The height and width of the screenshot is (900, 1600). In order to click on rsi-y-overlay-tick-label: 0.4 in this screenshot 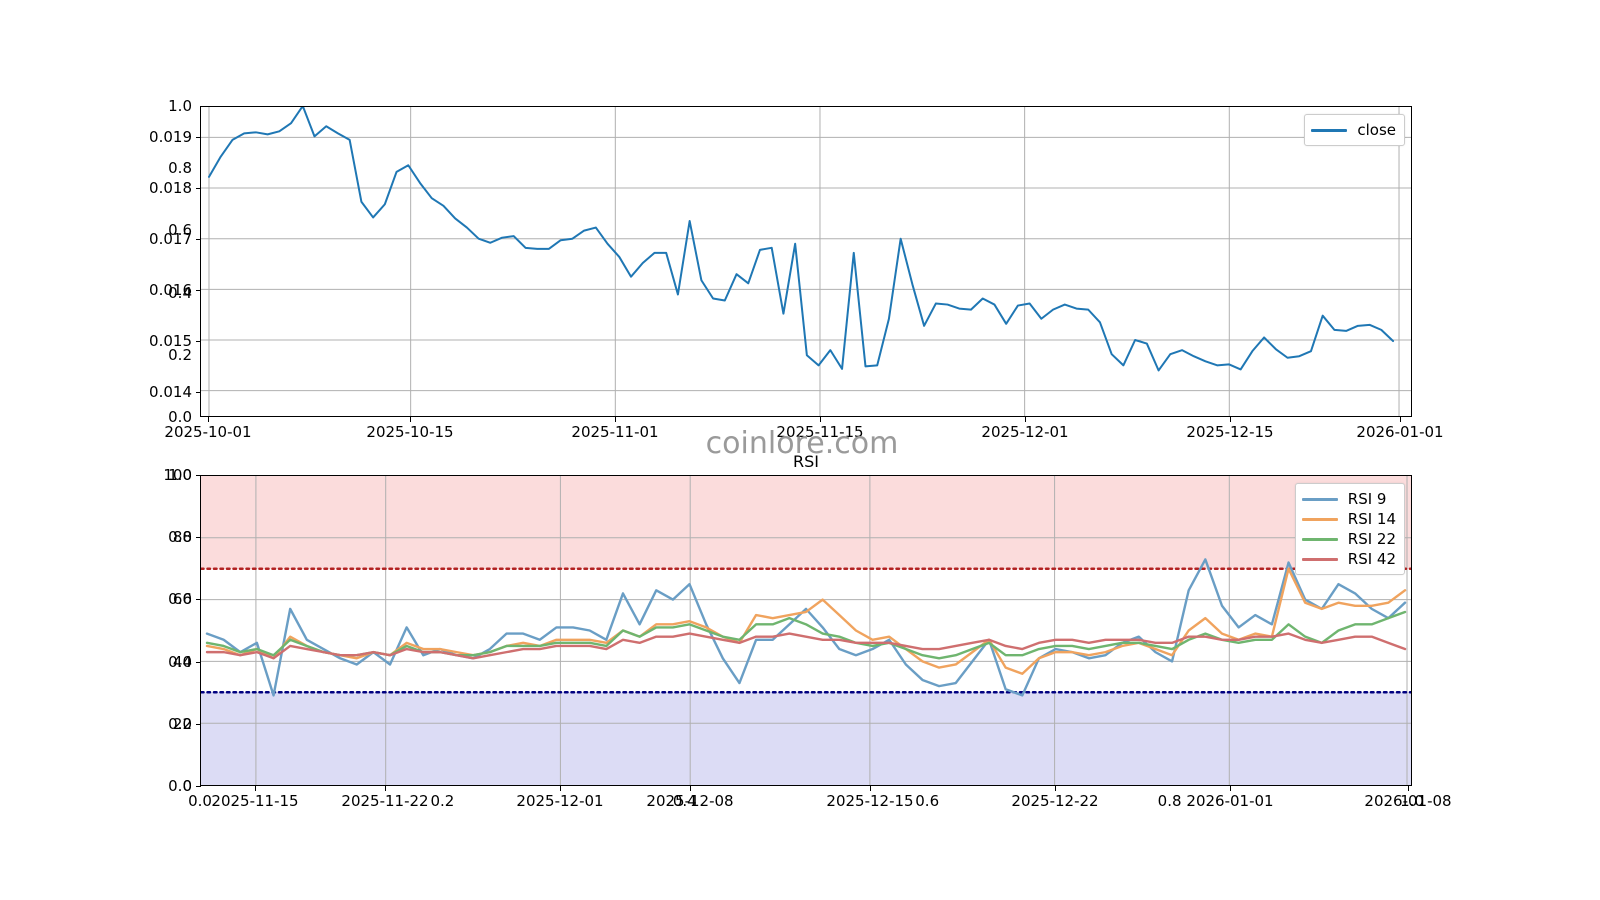, I will do `click(180, 661)`.